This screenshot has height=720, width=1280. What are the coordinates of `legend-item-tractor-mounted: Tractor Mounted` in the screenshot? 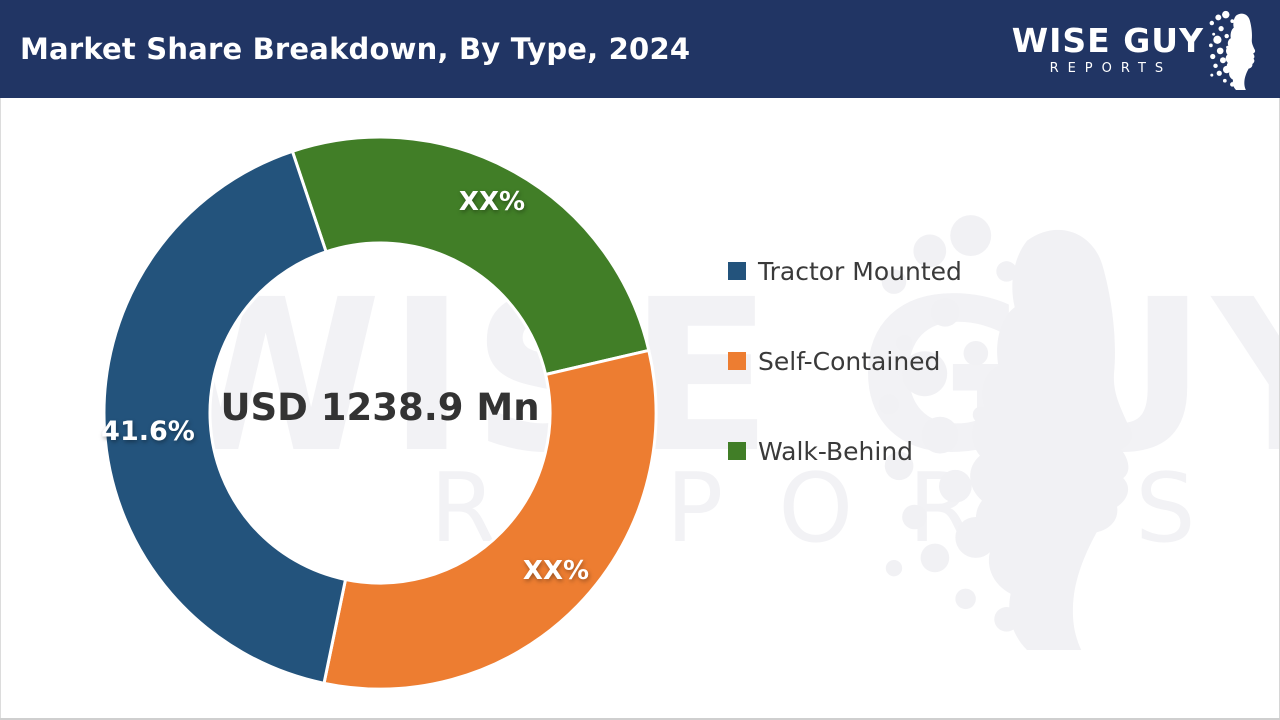 It's located at (845, 271).